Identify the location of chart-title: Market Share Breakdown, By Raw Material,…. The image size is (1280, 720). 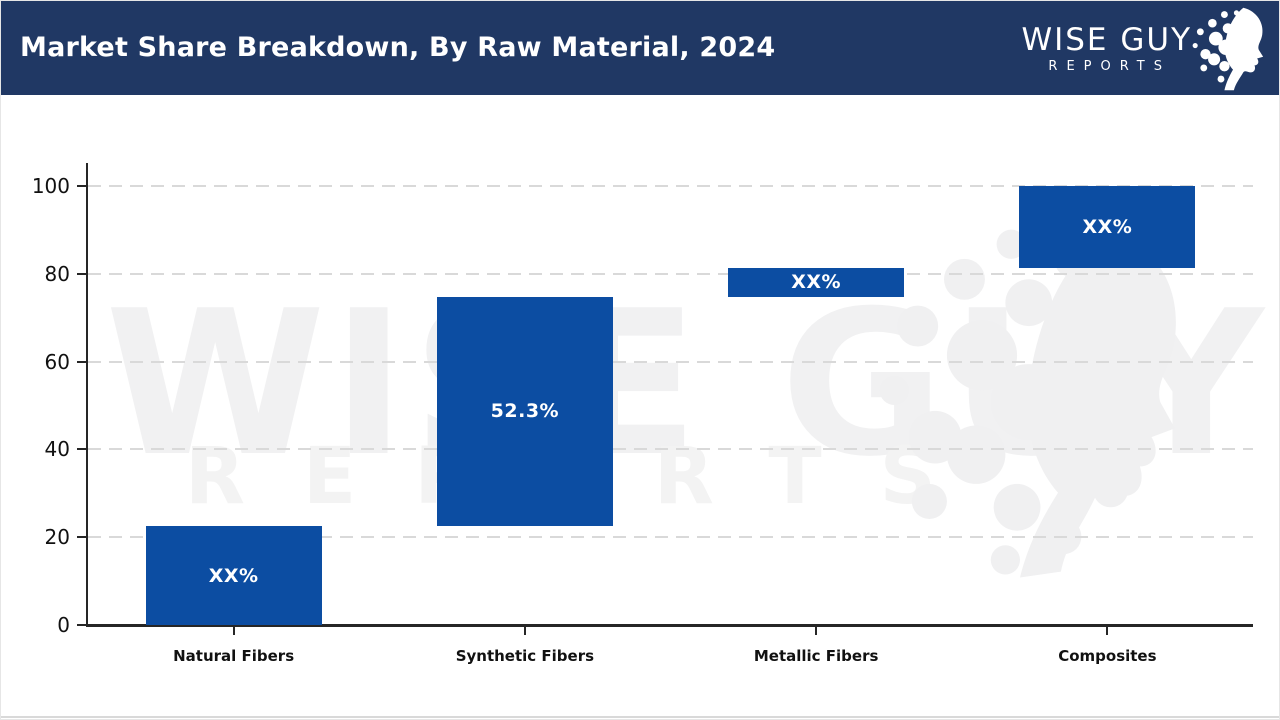
(398, 47).